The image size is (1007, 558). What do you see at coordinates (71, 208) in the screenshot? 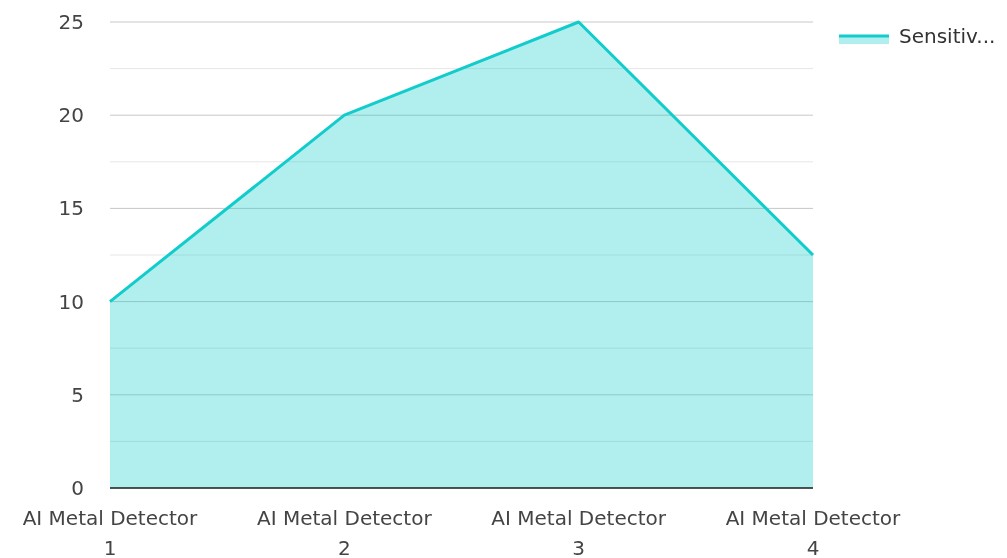
I see `y-tick-label: 15` at bounding box center [71, 208].